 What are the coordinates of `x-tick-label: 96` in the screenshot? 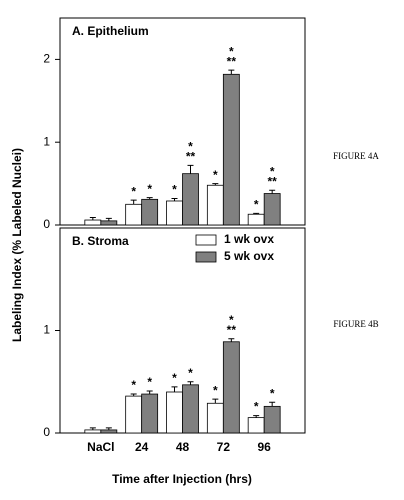 It's located at (264, 447).